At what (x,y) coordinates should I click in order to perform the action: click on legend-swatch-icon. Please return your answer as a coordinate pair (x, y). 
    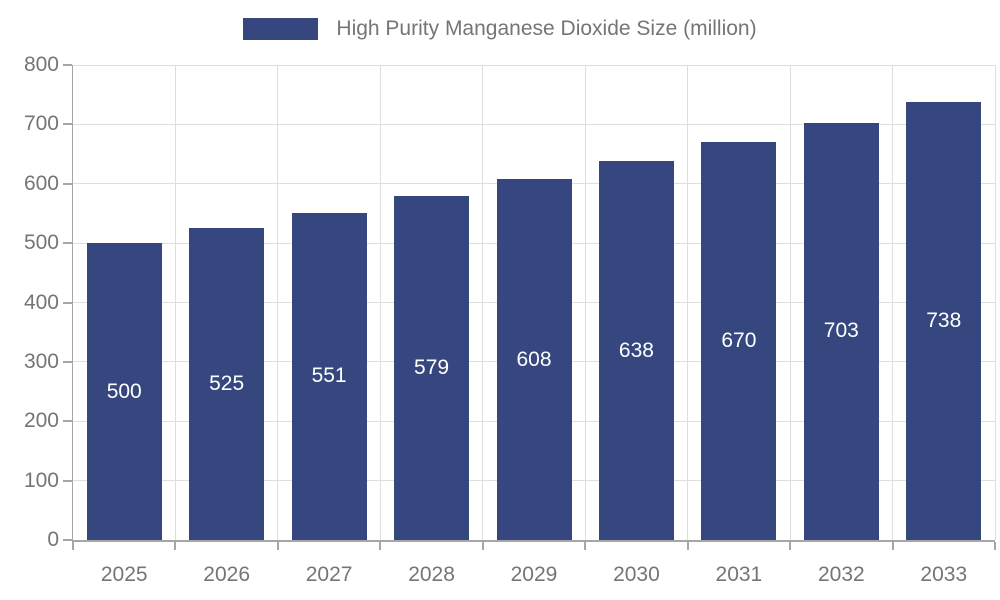
    Looking at the image, I should click on (281, 29).